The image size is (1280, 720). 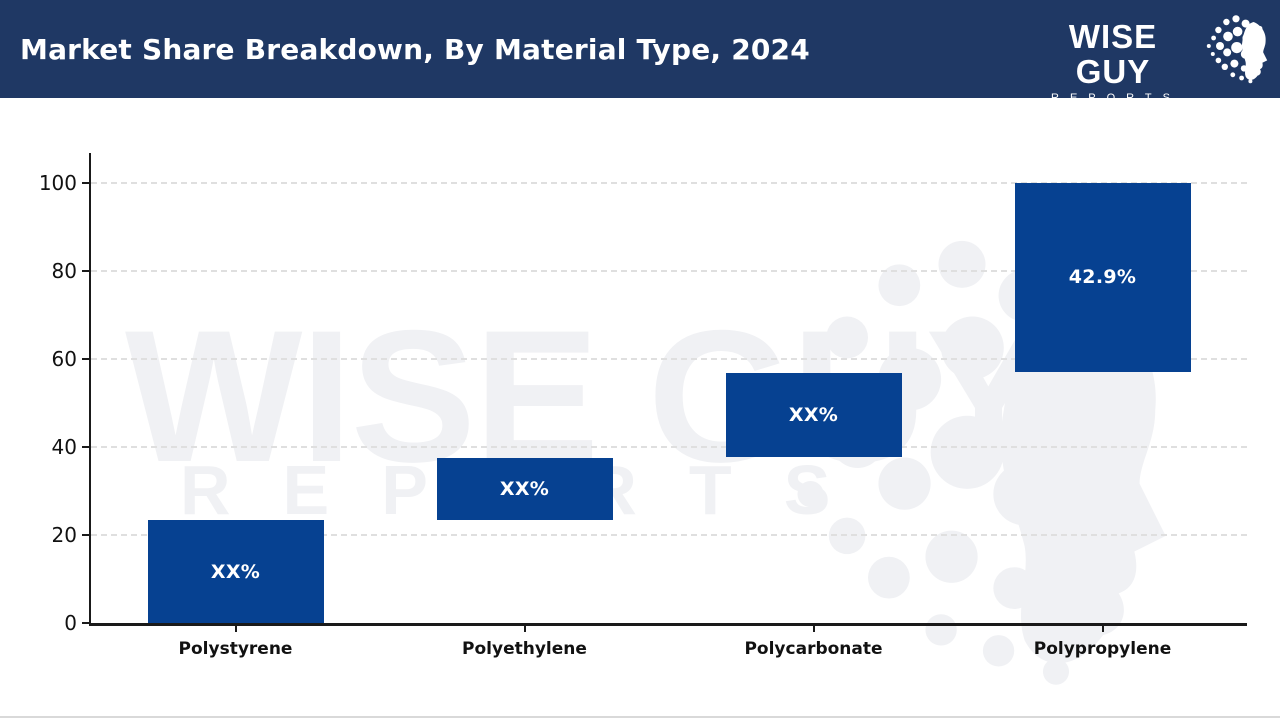 I want to click on footer-divider, so click(x=640, y=717).